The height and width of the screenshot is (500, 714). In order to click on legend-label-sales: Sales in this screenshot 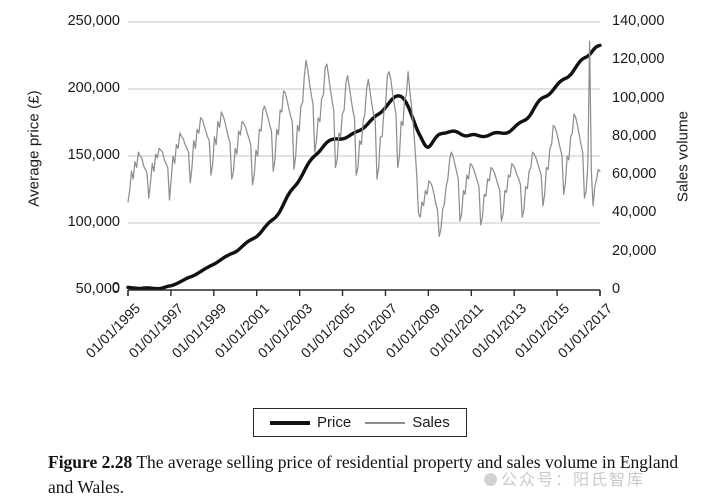, I will do `click(431, 422)`.